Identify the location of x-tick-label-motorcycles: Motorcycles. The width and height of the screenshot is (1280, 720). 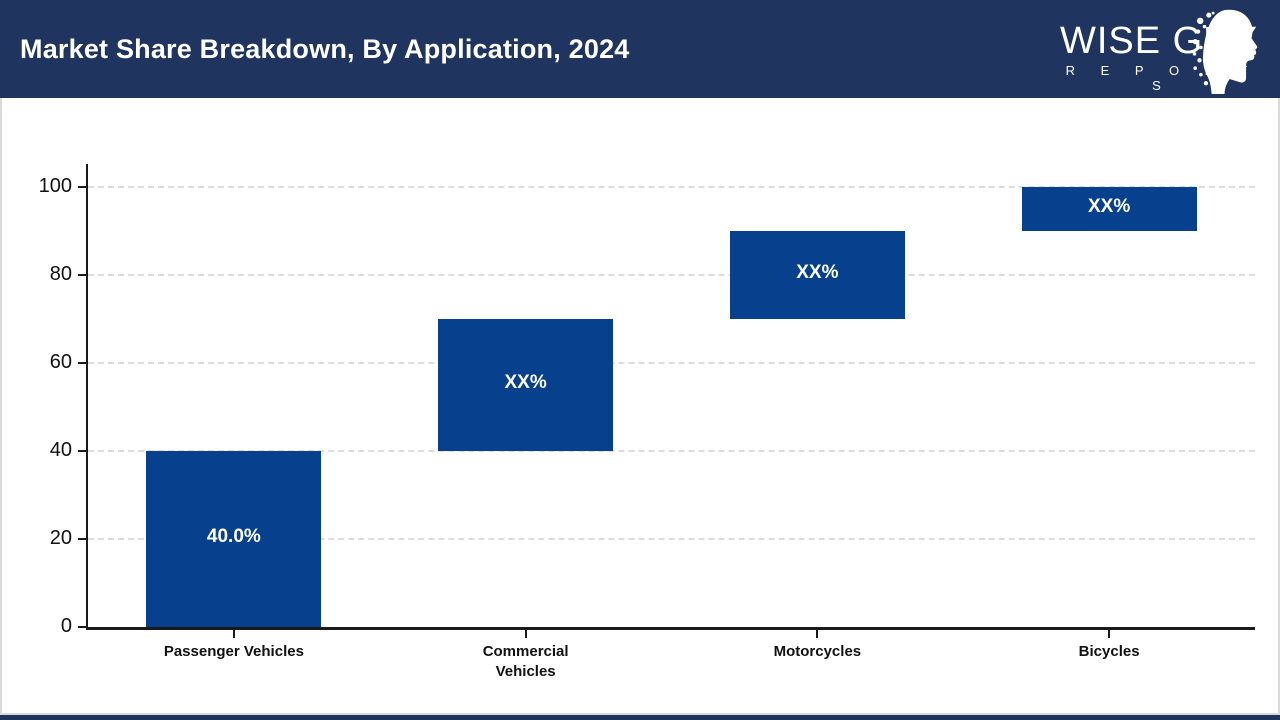
(817, 651).